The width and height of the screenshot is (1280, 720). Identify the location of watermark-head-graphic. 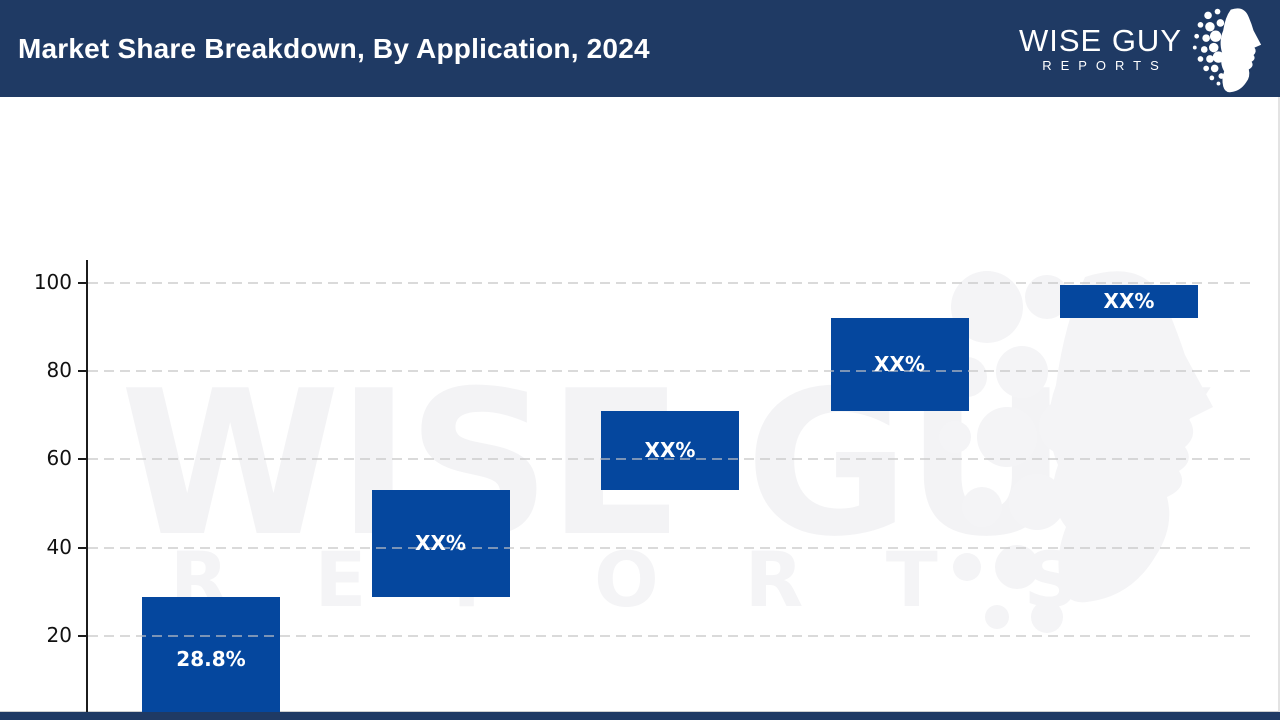
(1076, 452).